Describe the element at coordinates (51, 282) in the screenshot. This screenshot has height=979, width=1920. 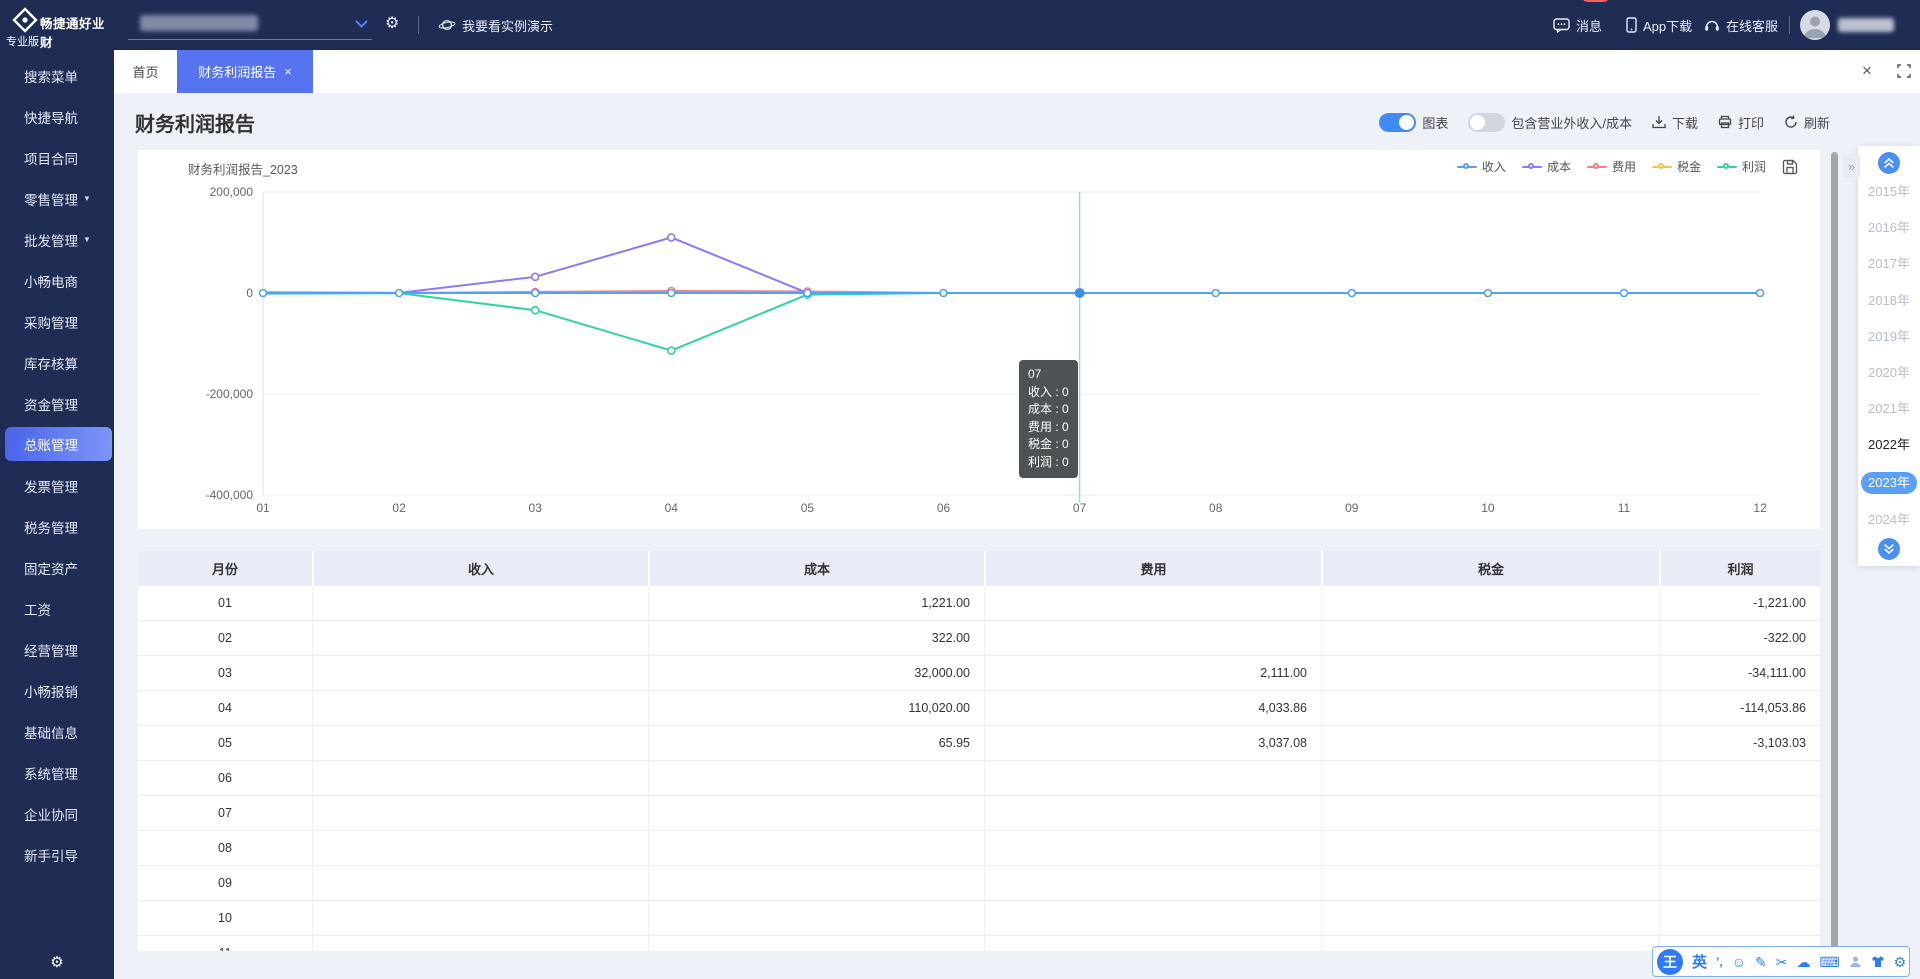
I see `sidebar-item-小畅电商: 小畅电商` at that location.